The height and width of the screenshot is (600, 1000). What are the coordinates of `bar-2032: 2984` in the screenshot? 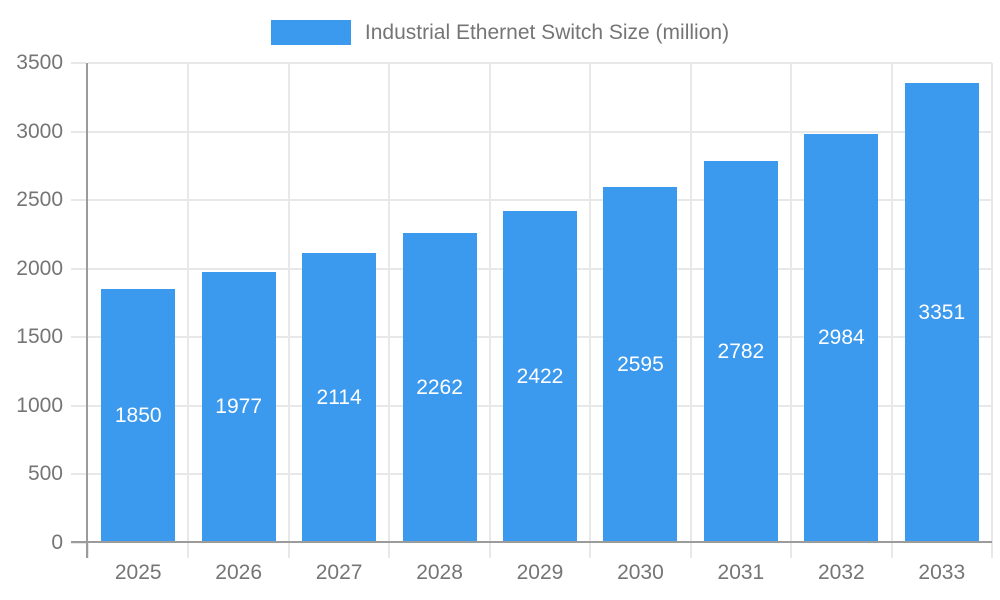 It's located at (841, 338).